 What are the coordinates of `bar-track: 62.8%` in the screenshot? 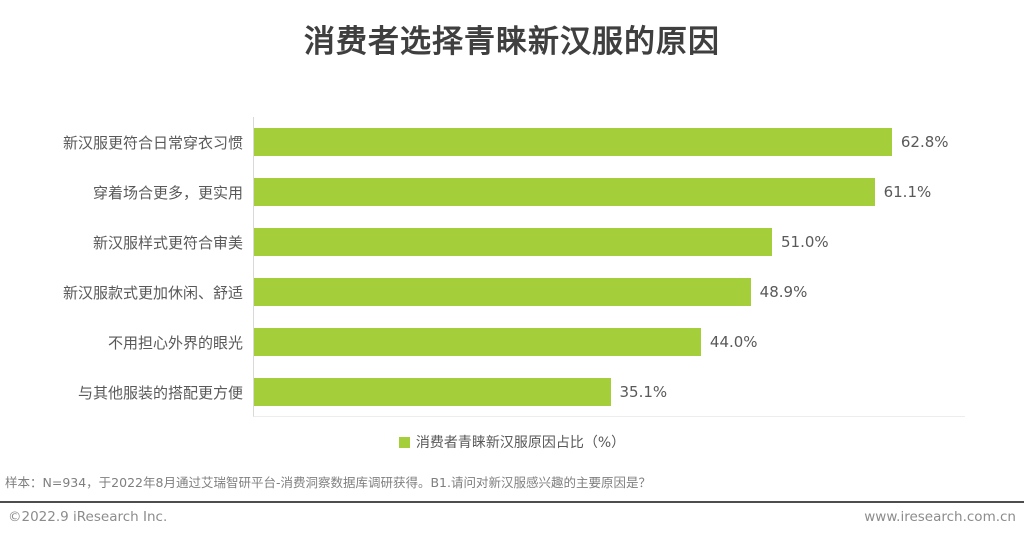 It's located at (609, 142).